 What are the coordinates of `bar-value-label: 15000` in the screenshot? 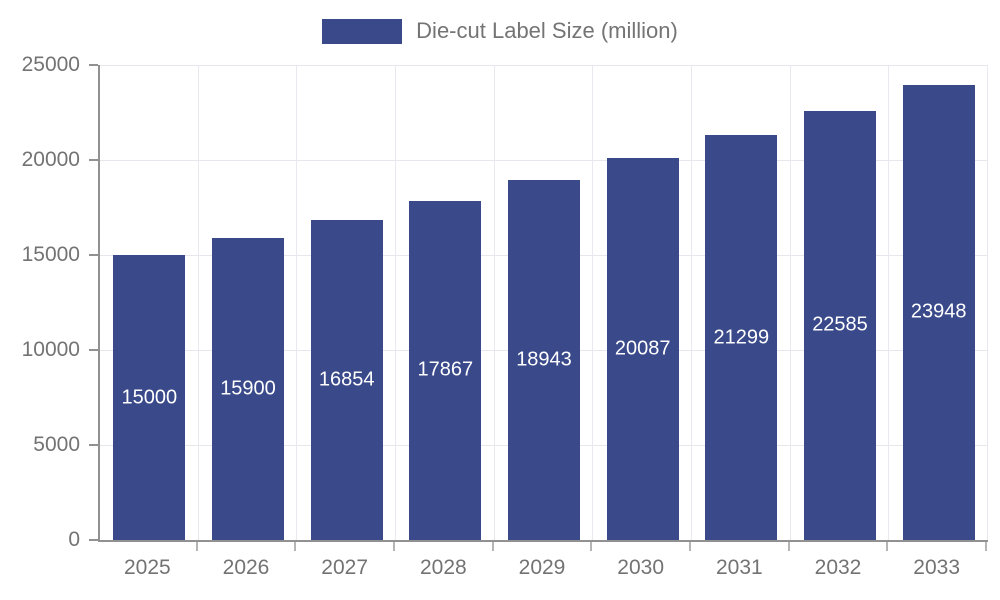 It's located at (149, 397).